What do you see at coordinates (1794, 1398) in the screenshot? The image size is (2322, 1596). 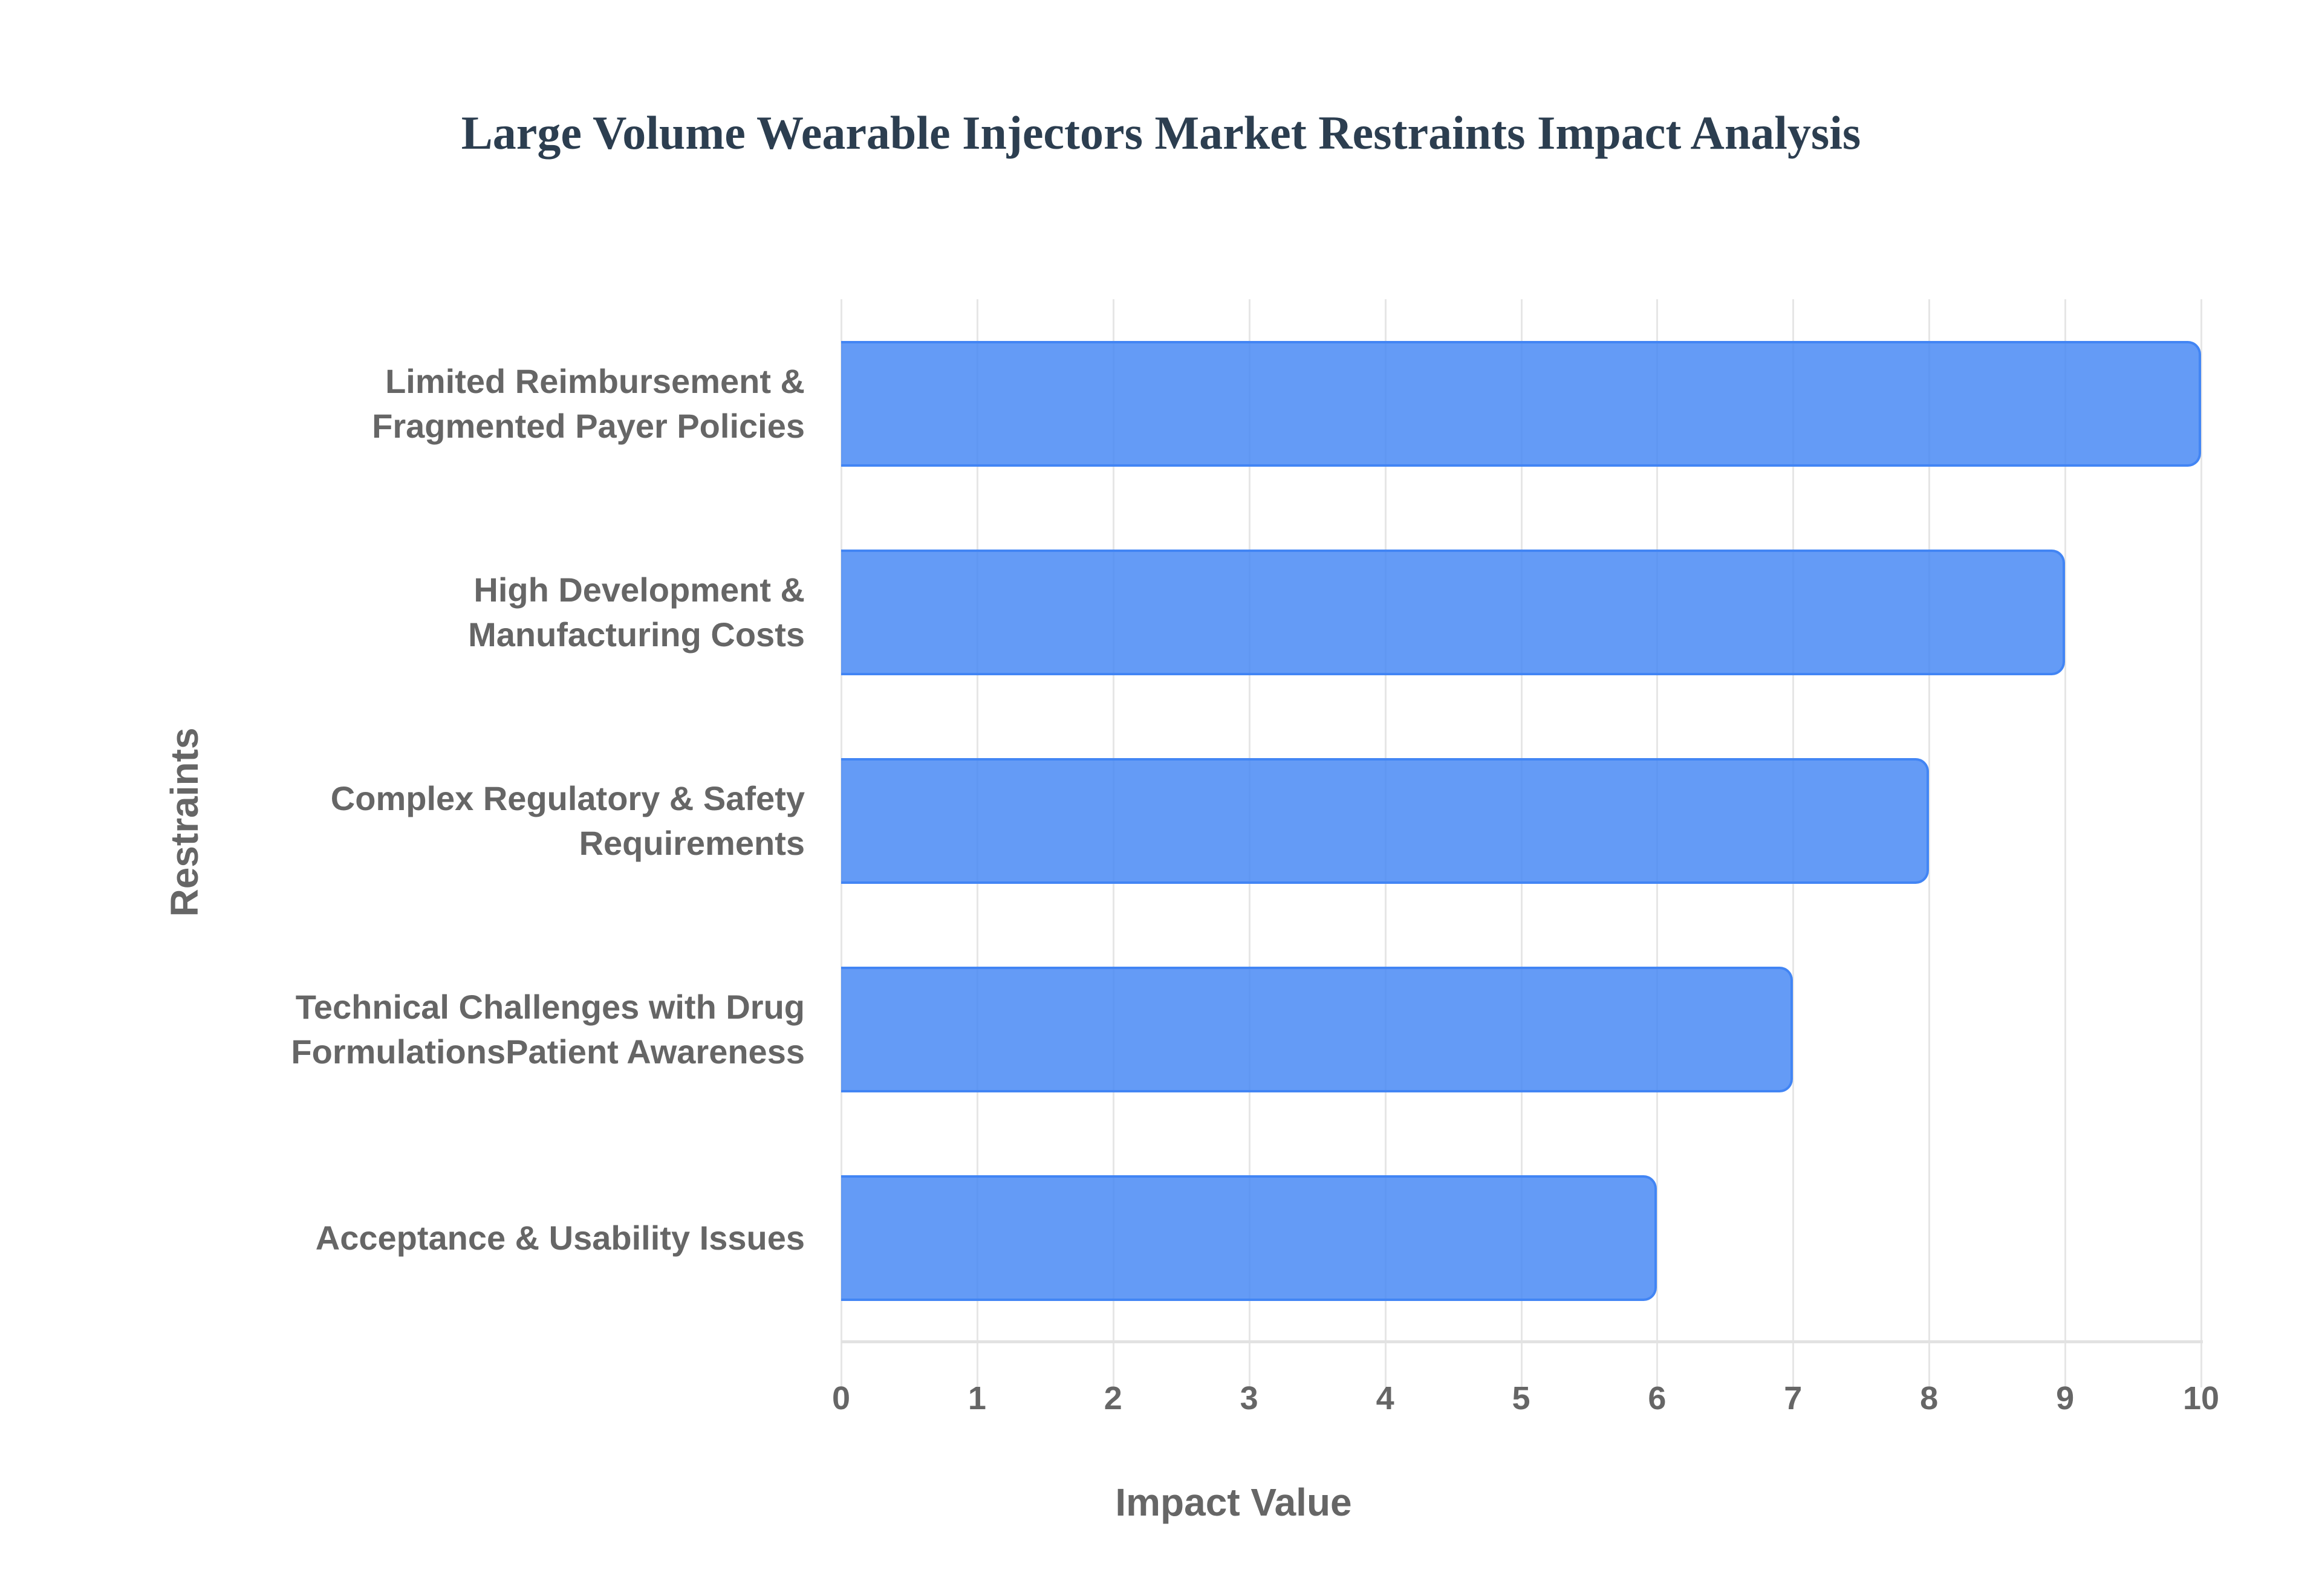 I see `x-tick-label: 7` at bounding box center [1794, 1398].